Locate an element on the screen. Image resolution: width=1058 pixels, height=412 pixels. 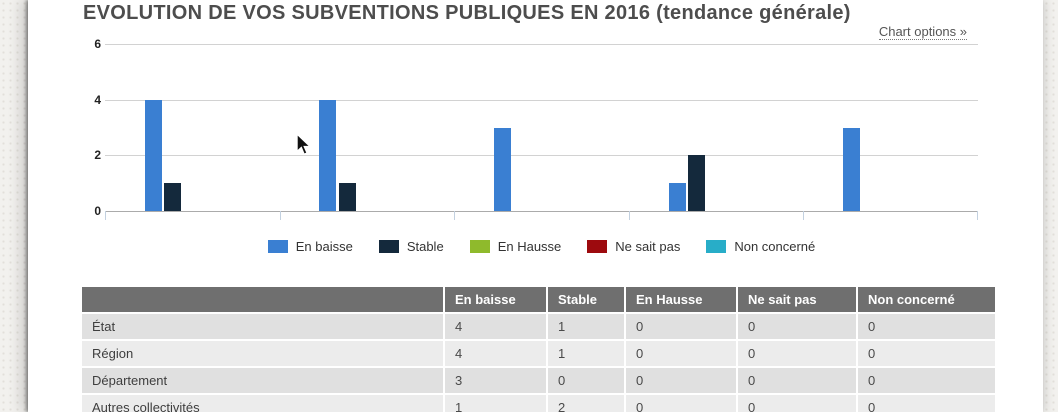
bar-En baisse-col-5 is located at coordinates (852, 169).